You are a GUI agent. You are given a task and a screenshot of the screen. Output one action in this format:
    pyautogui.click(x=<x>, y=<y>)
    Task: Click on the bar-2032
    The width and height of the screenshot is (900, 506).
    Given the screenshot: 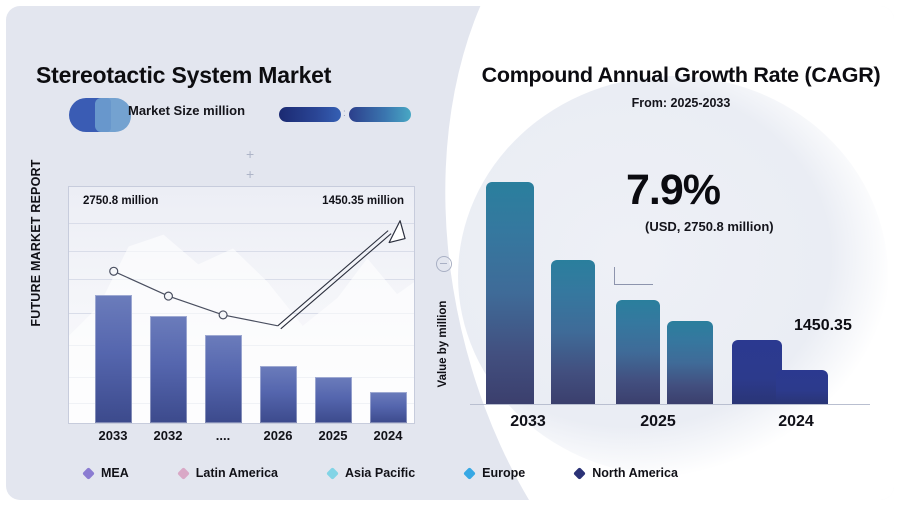 What is the action you would take?
    pyautogui.click(x=168, y=369)
    